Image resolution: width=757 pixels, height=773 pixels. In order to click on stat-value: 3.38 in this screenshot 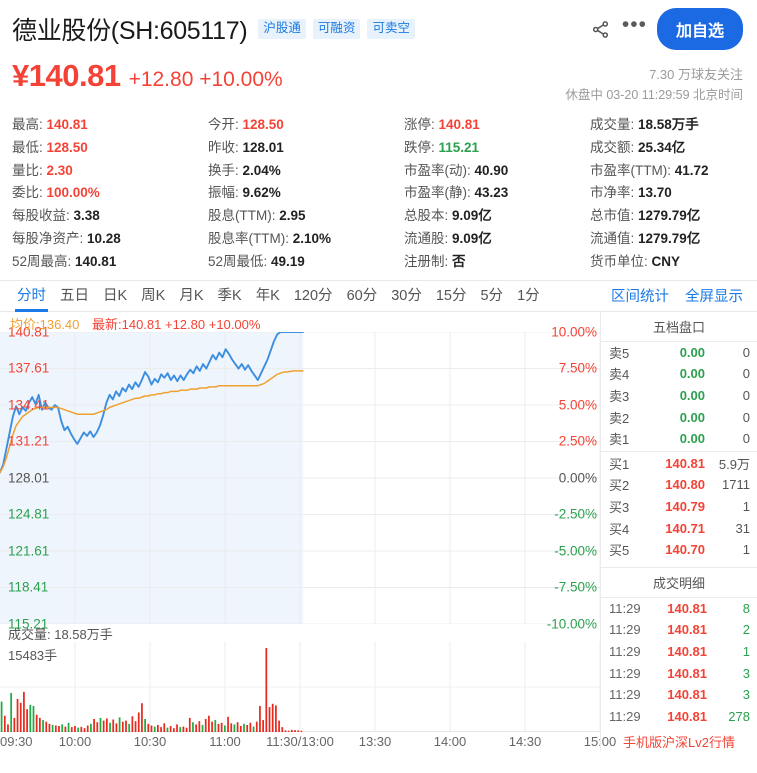, I will do `click(86, 216)`.